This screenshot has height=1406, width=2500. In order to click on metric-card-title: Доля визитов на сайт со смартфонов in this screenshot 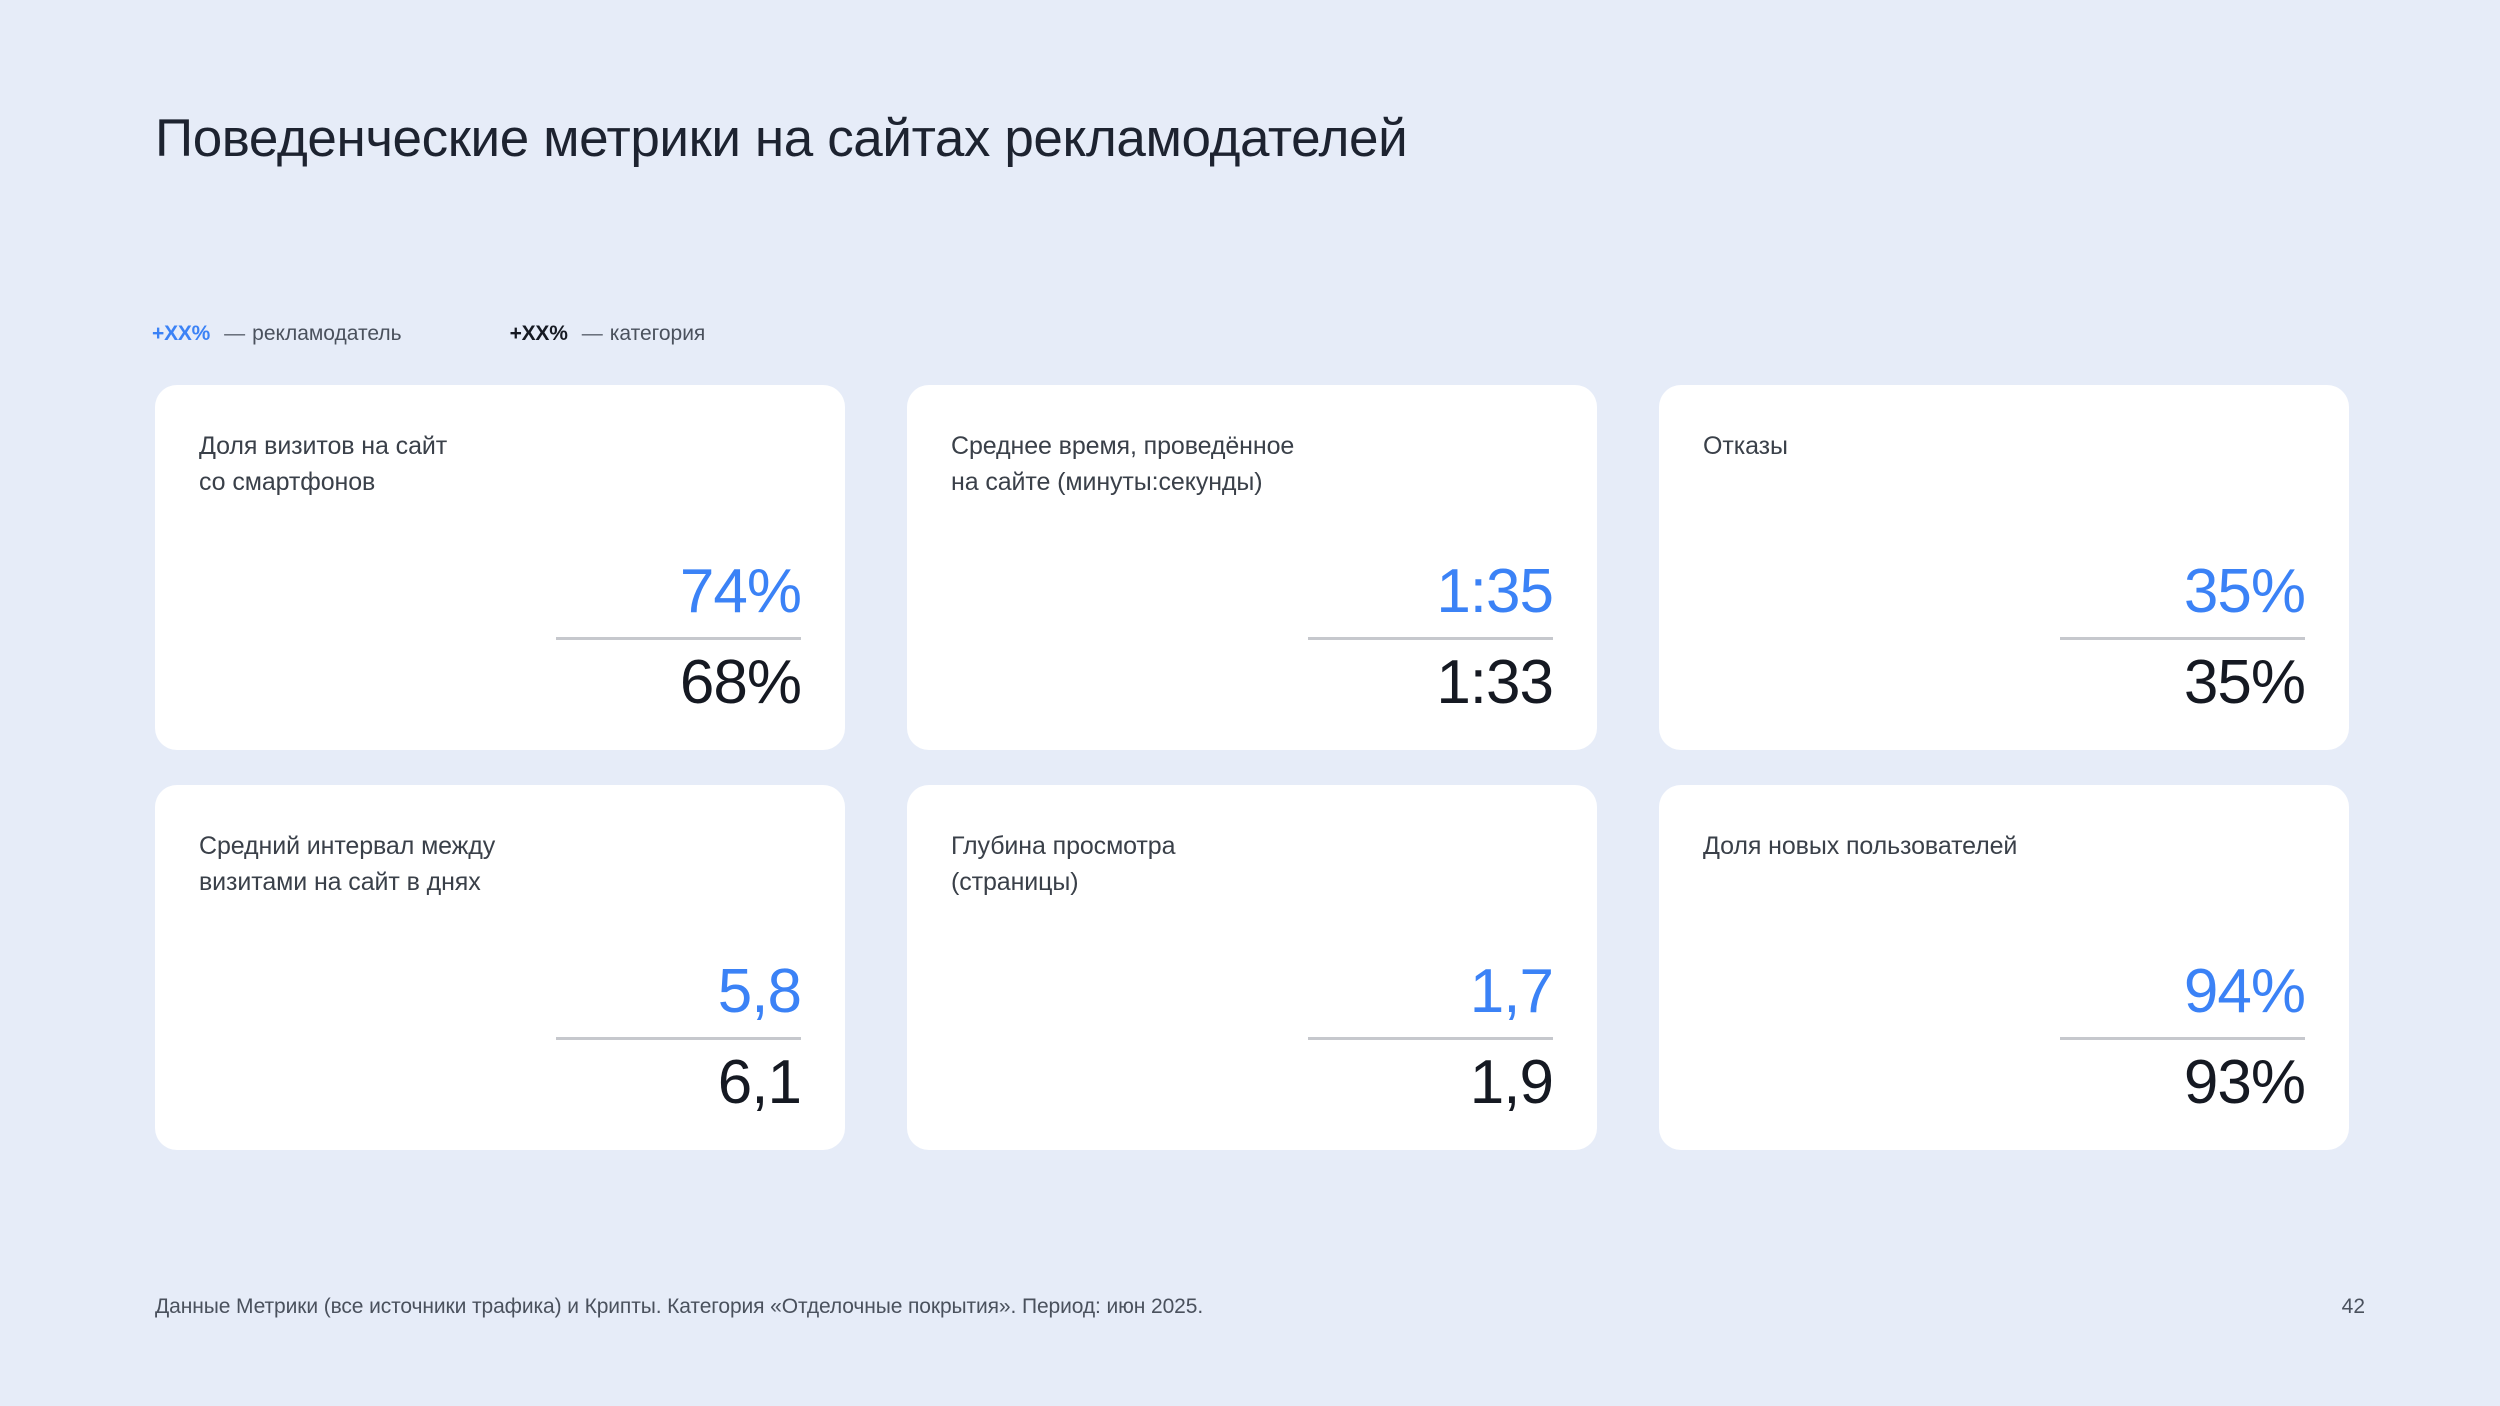, I will do `click(323, 464)`.